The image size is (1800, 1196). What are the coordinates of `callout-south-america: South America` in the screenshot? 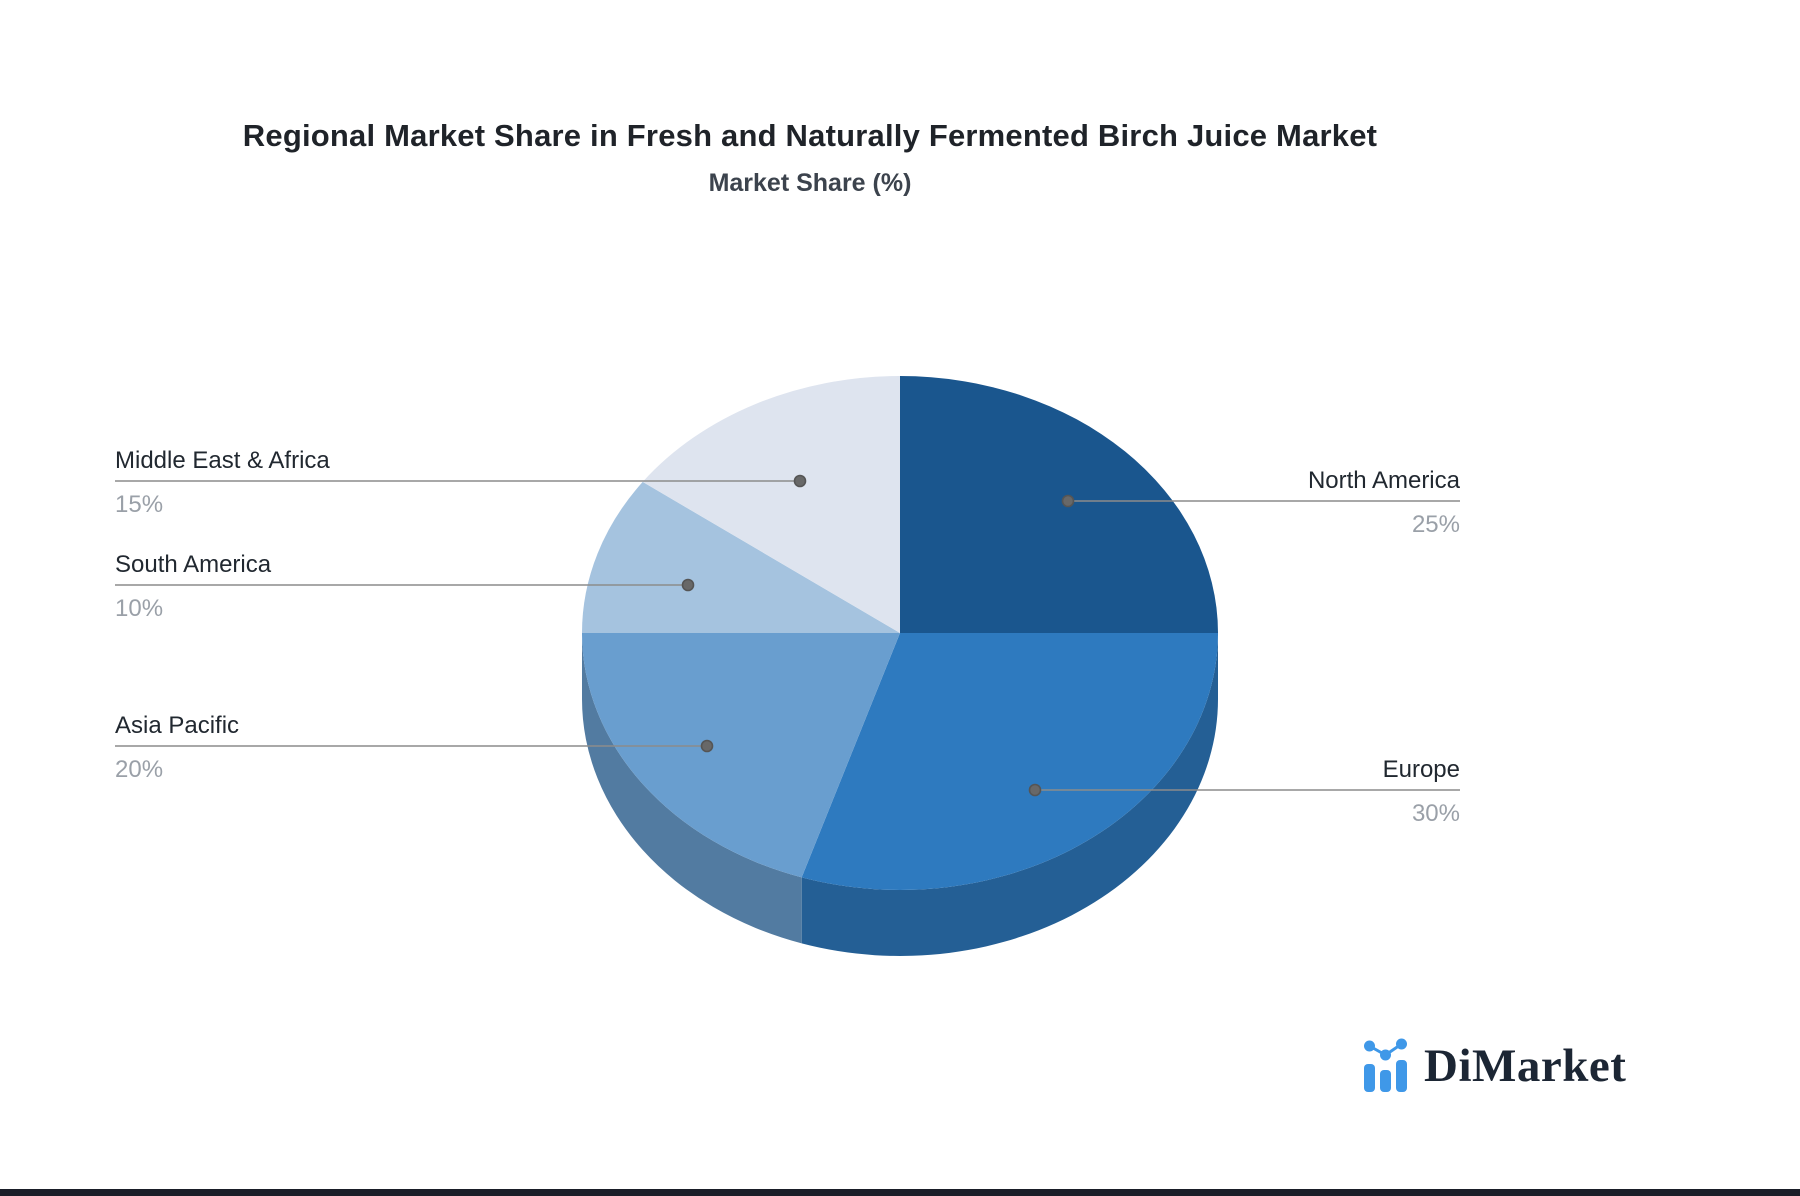 It's located at (193, 565).